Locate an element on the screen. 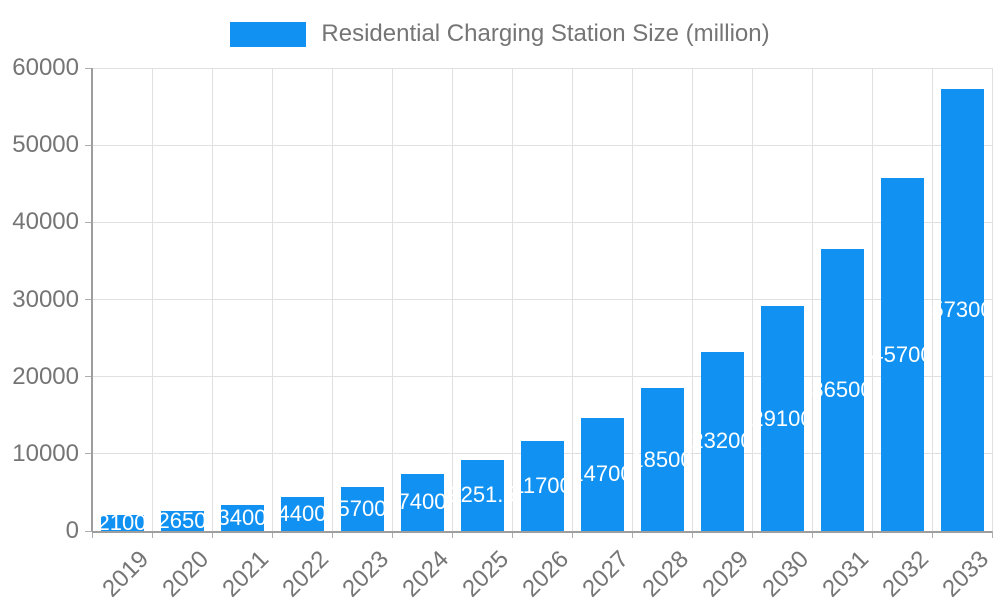 This screenshot has width=1000, height=600. bar-2024: 7400 is located at coordinates (422, 502).